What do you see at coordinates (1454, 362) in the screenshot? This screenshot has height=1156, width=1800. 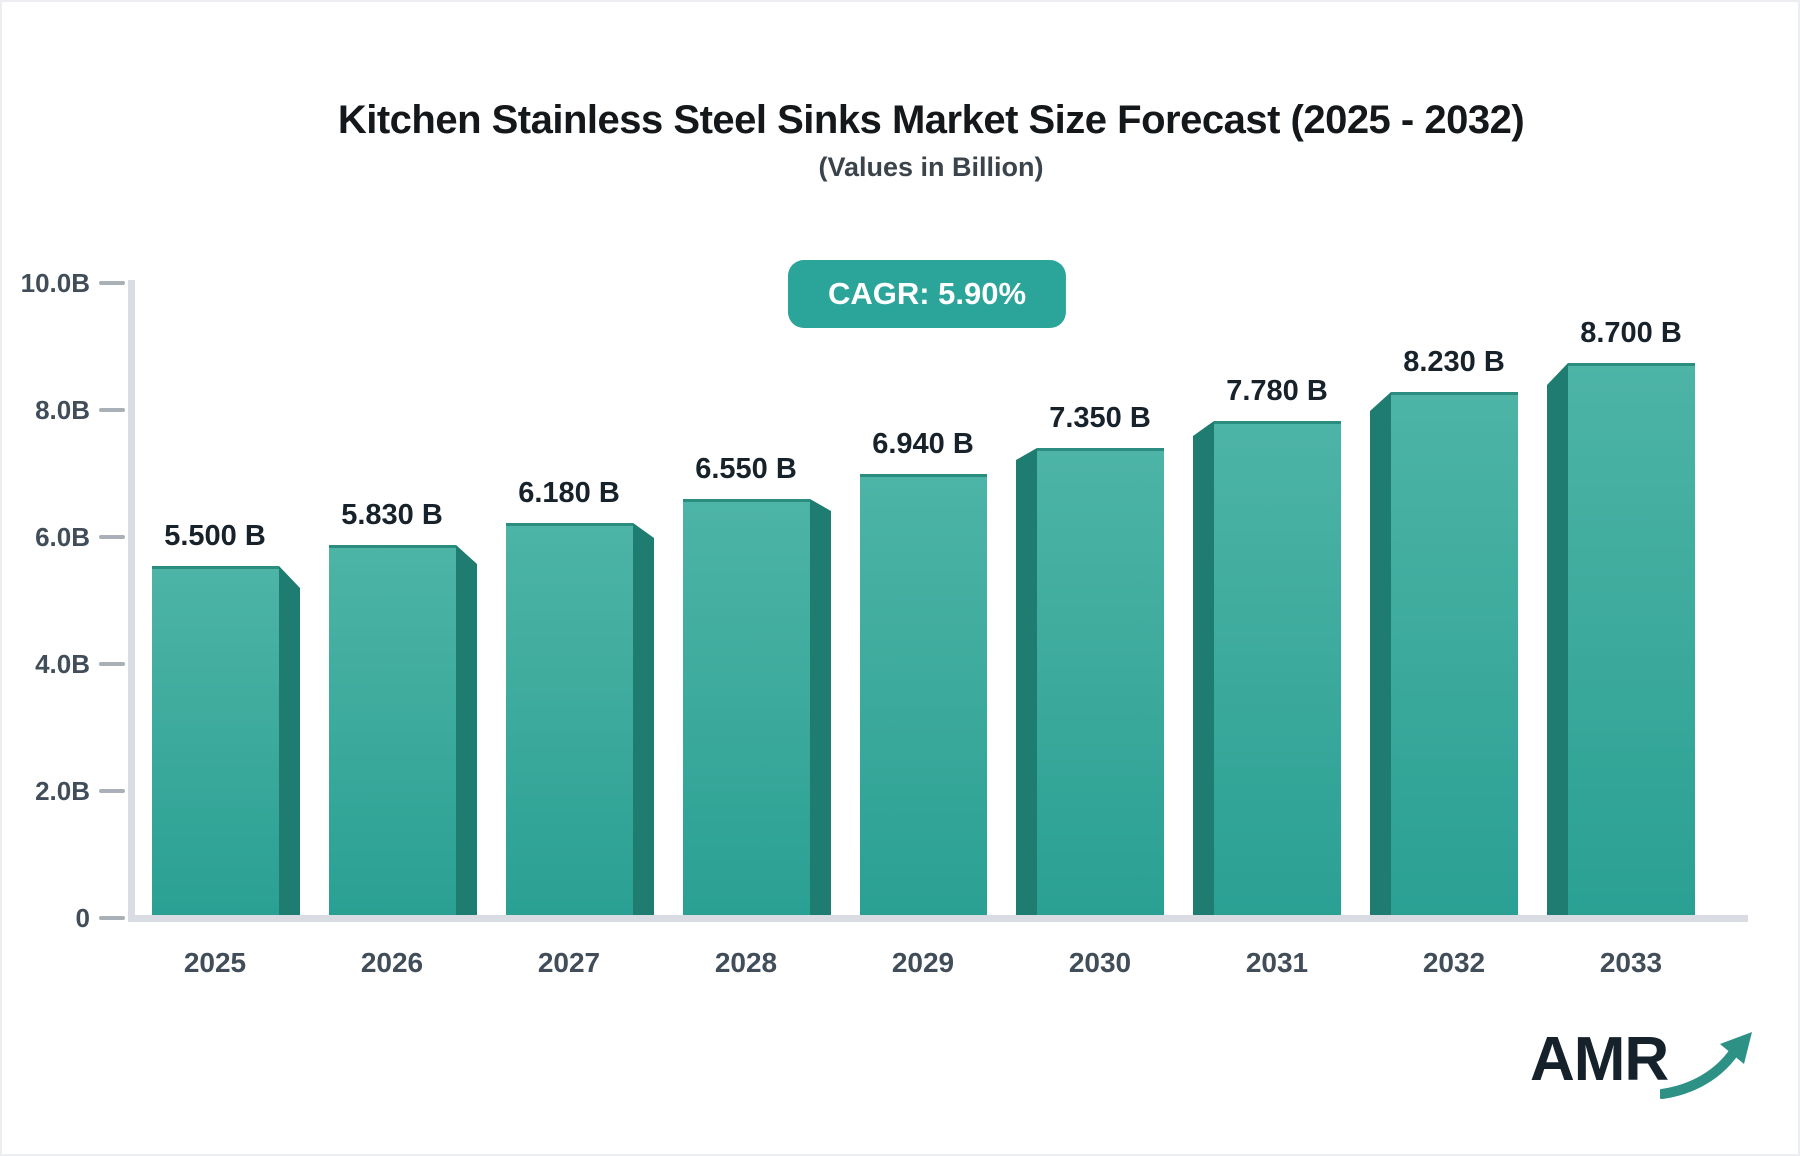 I see `bar-value-label: 8.230 B` at bounding box center [1454, 362].